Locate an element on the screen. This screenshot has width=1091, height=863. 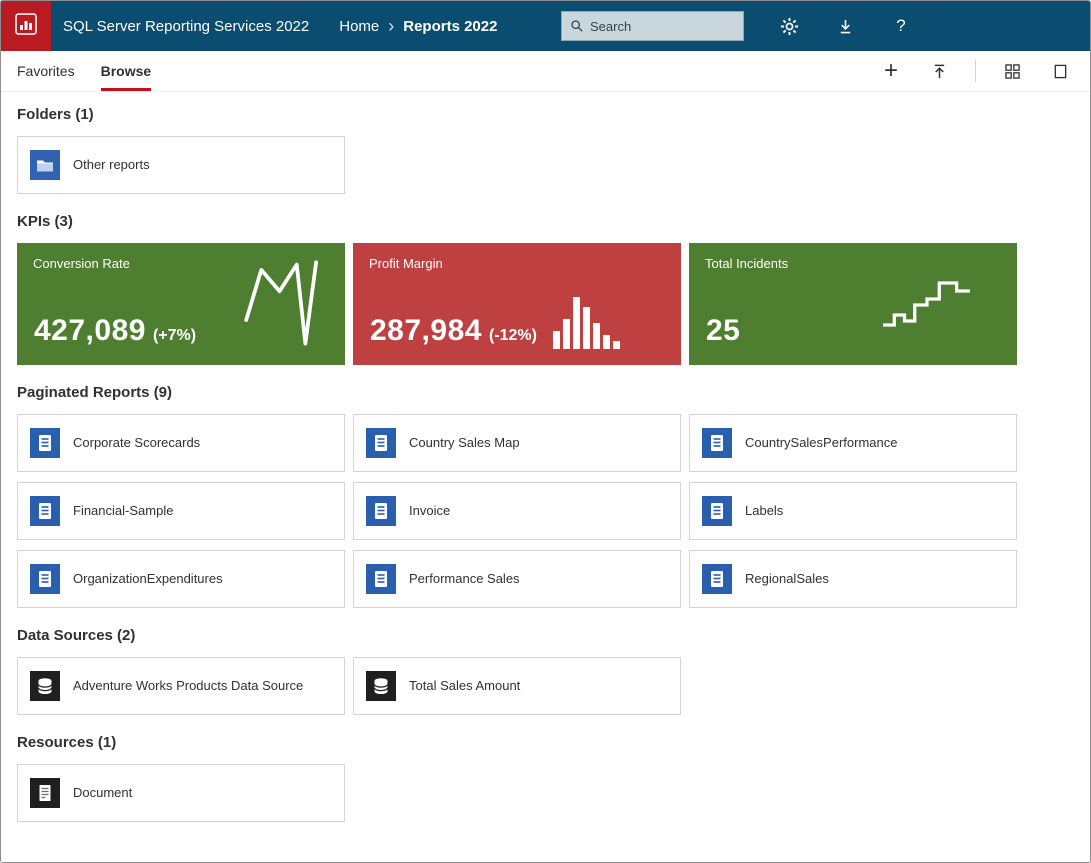
folders-grid: Other reports is located at coordinates (545, 165).